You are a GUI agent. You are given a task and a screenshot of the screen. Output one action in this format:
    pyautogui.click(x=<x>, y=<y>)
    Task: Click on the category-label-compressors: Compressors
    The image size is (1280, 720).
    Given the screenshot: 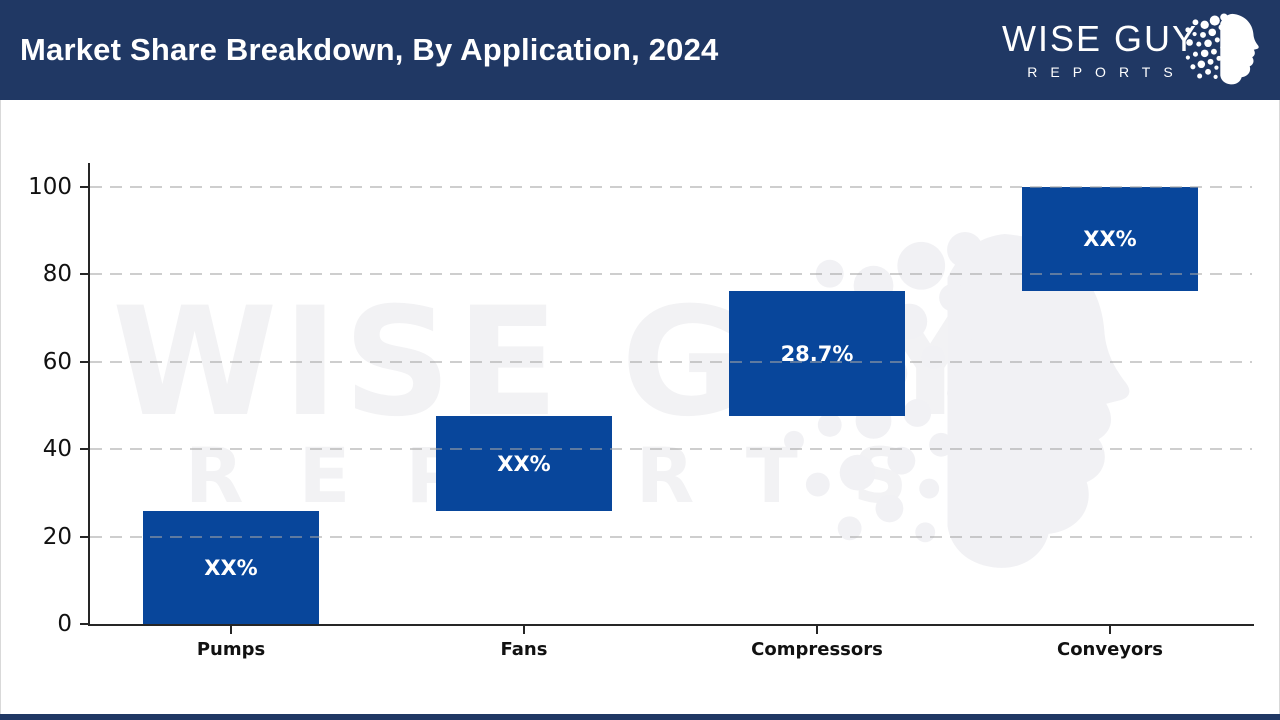 What is the action you would take?
    pyautogui.click(x=817, y=649)
    